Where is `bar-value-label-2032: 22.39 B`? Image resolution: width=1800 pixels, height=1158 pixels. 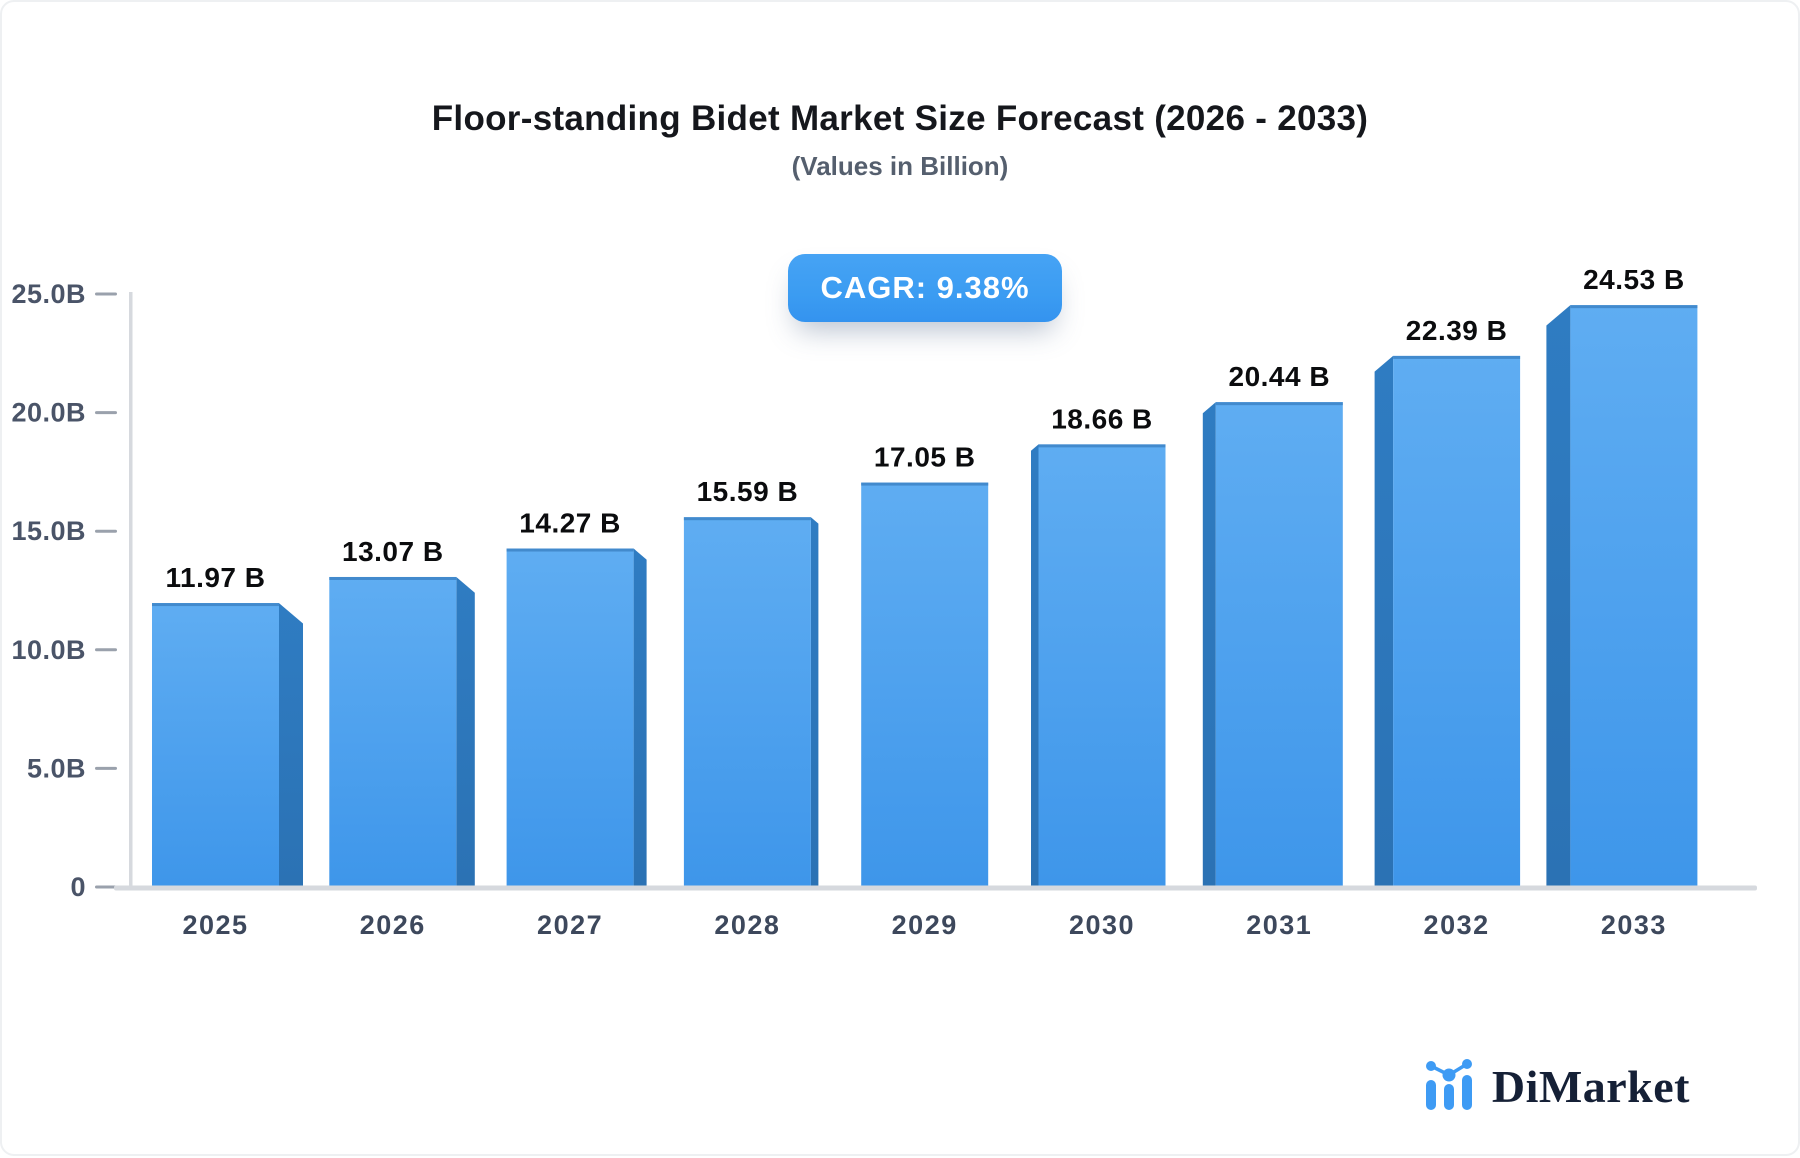 bar-value-label-2032: 22.39 B is located at coordinates (1457, 330).